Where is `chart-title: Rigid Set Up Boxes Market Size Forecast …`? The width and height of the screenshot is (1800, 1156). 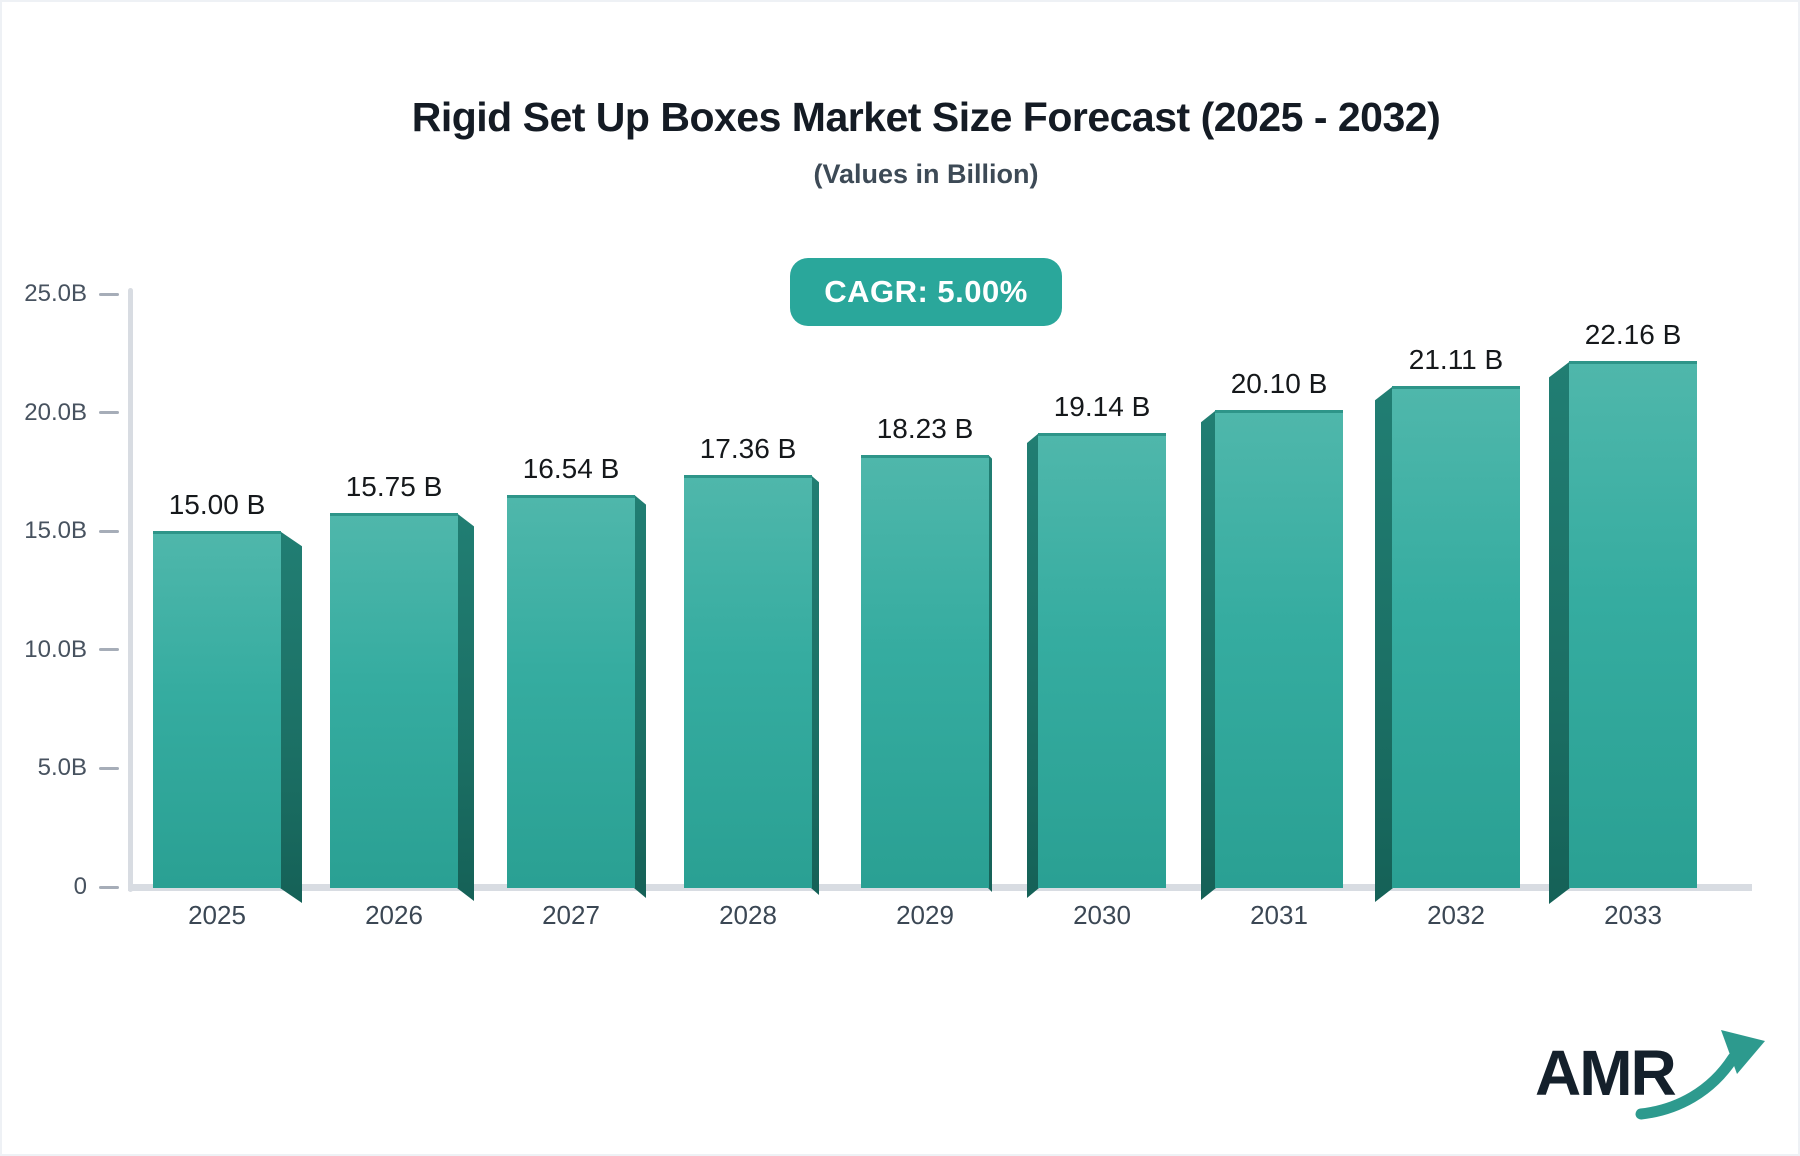 chart-title: Rigid Set Up Boxes Market Size Forecast … is located at coordinates (926, 117).